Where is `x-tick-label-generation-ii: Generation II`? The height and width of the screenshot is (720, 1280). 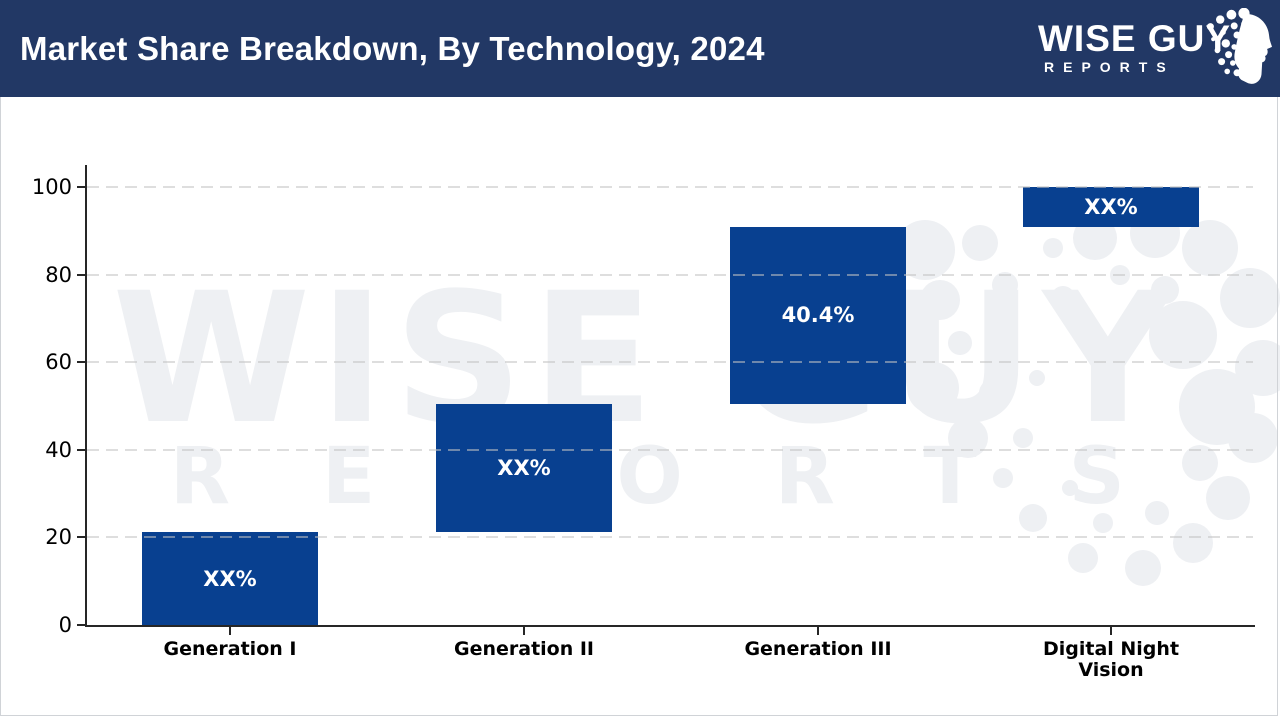 x-tick-label-generation-ii: Generation II is located at coordinates (523, 649).